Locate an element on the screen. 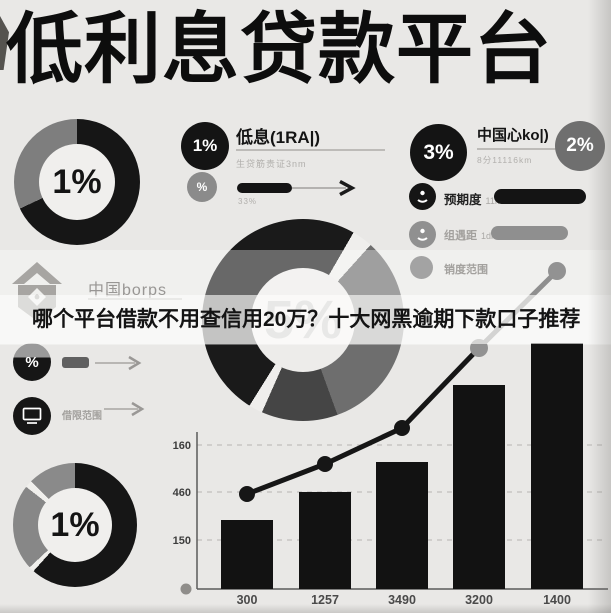 The height and width of the screenshot is (613, 611). china-left-badge: 3% is located at coordinates (438, 152).